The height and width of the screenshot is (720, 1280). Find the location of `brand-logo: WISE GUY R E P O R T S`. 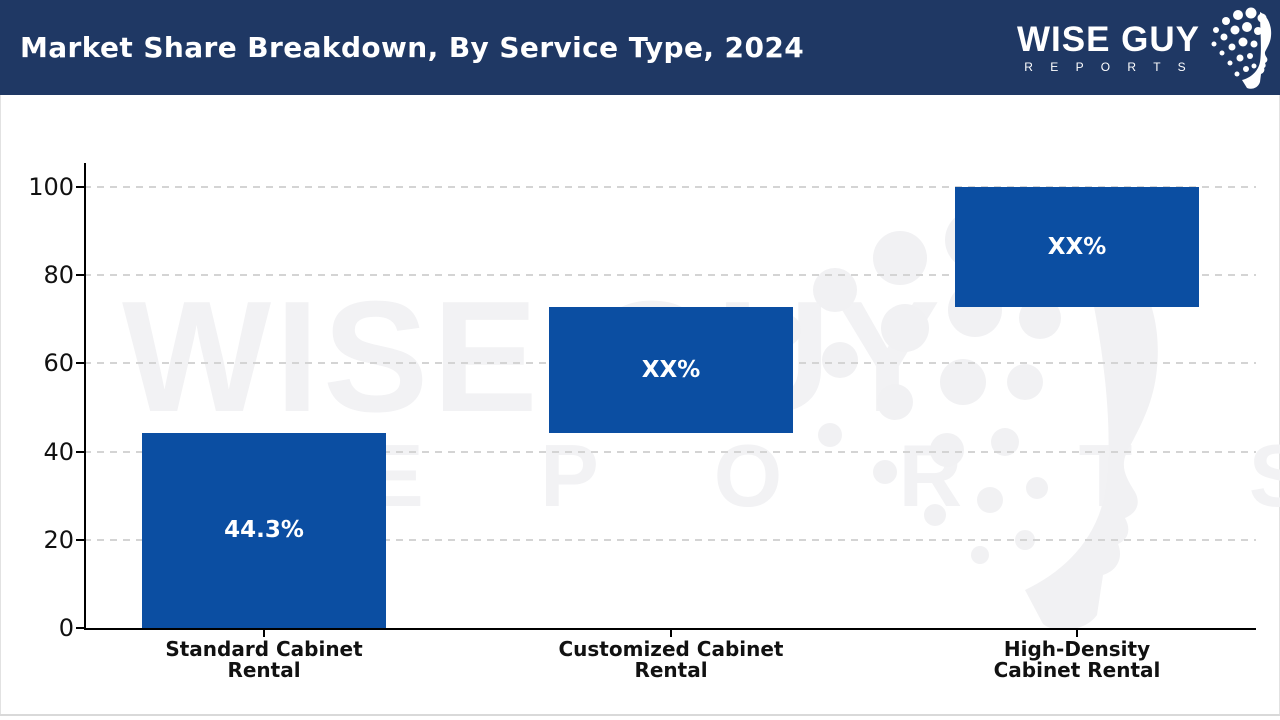

brand-logo: WISE GUY R E P O R T S is located at coordinates (1145, 48).